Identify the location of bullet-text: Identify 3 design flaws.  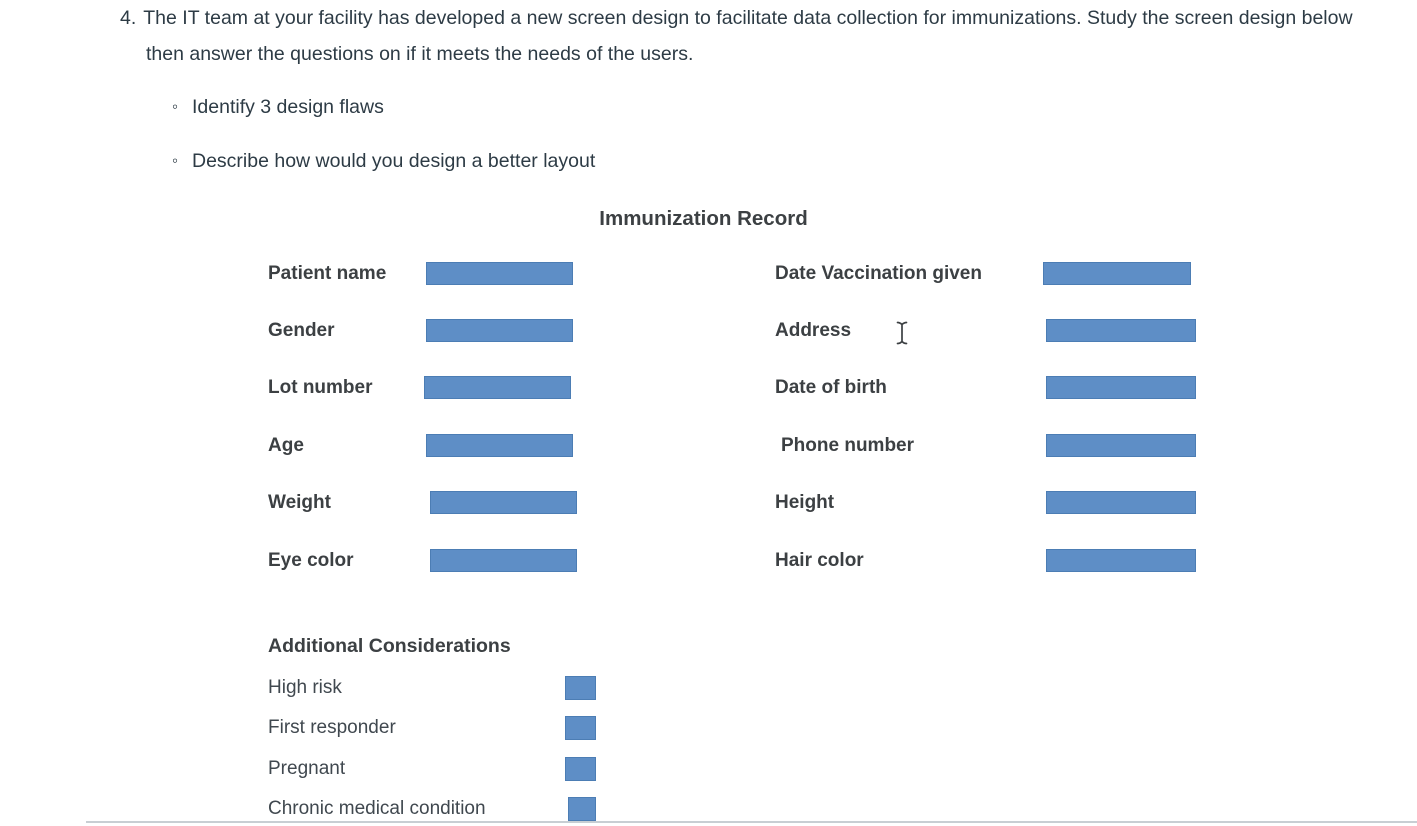
(288, 107).